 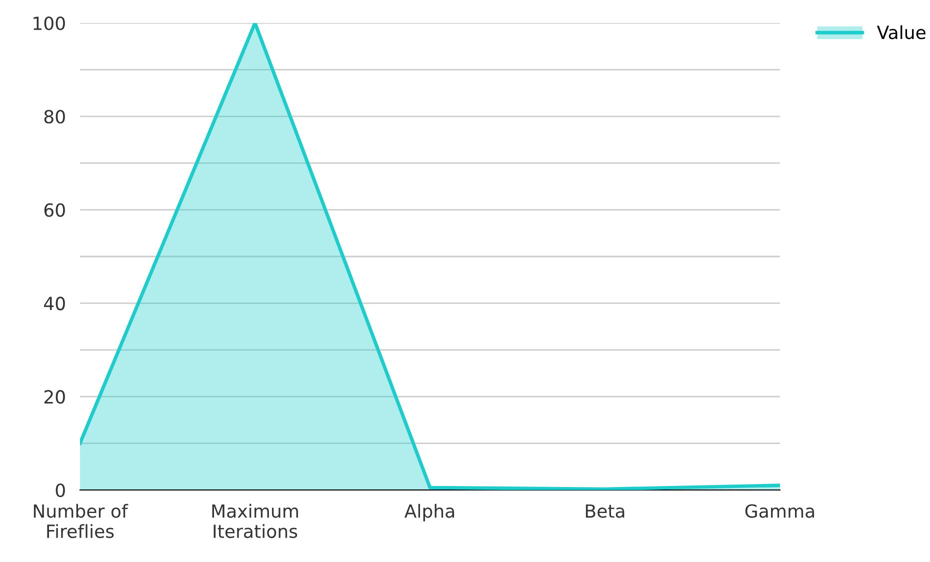 What do you see at coordinates (54, 397) in the screenshot?
I see `y-tick-label: 20` at bounding box center [54, 397].